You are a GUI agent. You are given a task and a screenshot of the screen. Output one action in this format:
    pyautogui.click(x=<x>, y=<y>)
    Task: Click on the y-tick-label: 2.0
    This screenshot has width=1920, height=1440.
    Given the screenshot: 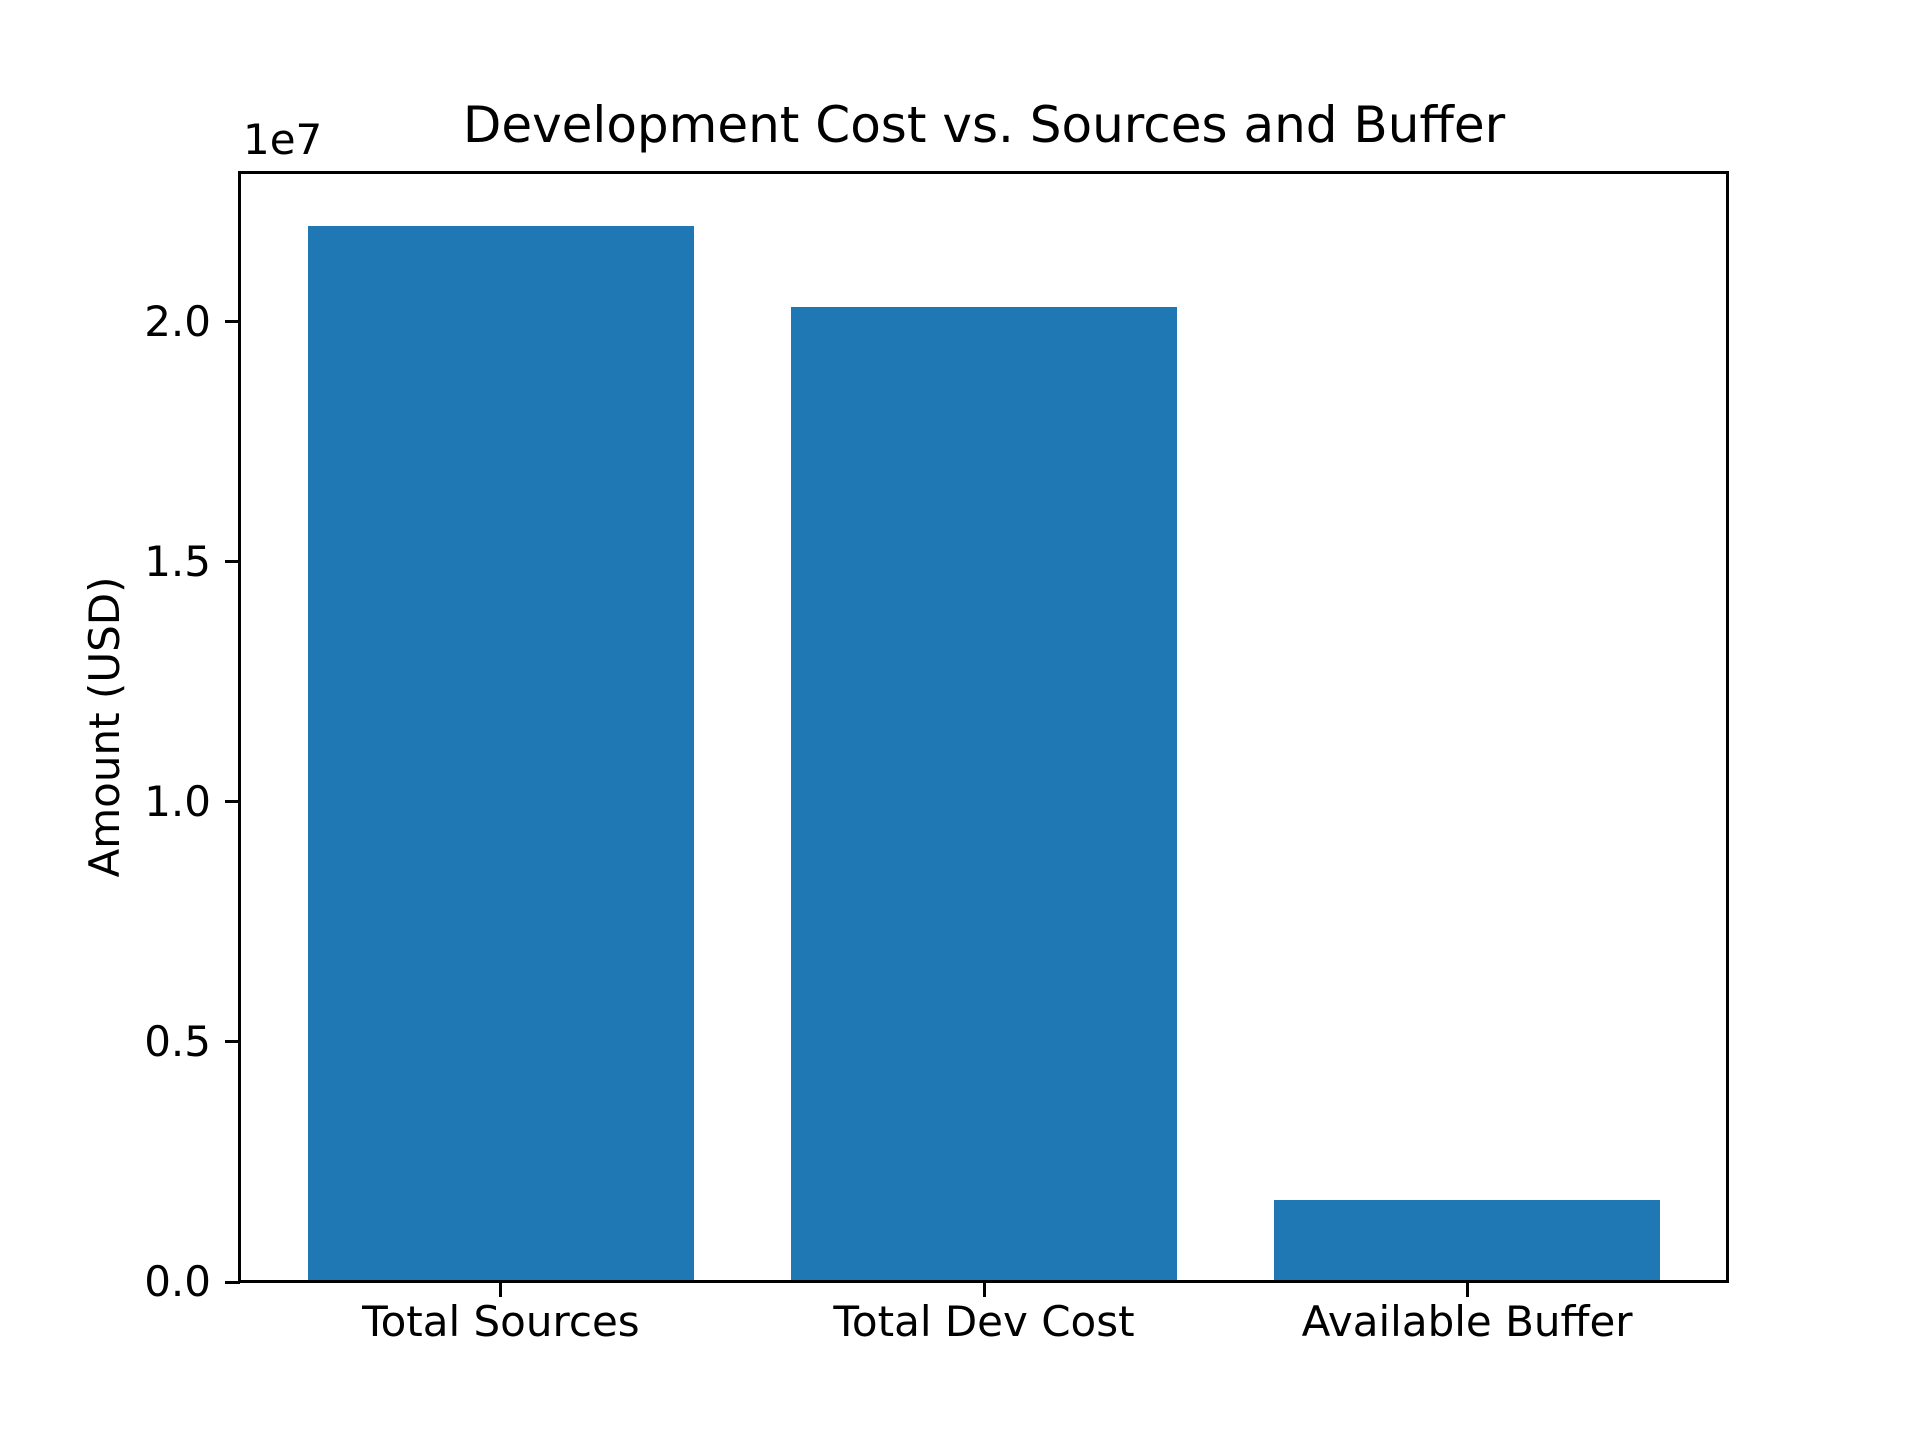 What is the action you would take?
    pyautogui.click(x=177, y=321)
    